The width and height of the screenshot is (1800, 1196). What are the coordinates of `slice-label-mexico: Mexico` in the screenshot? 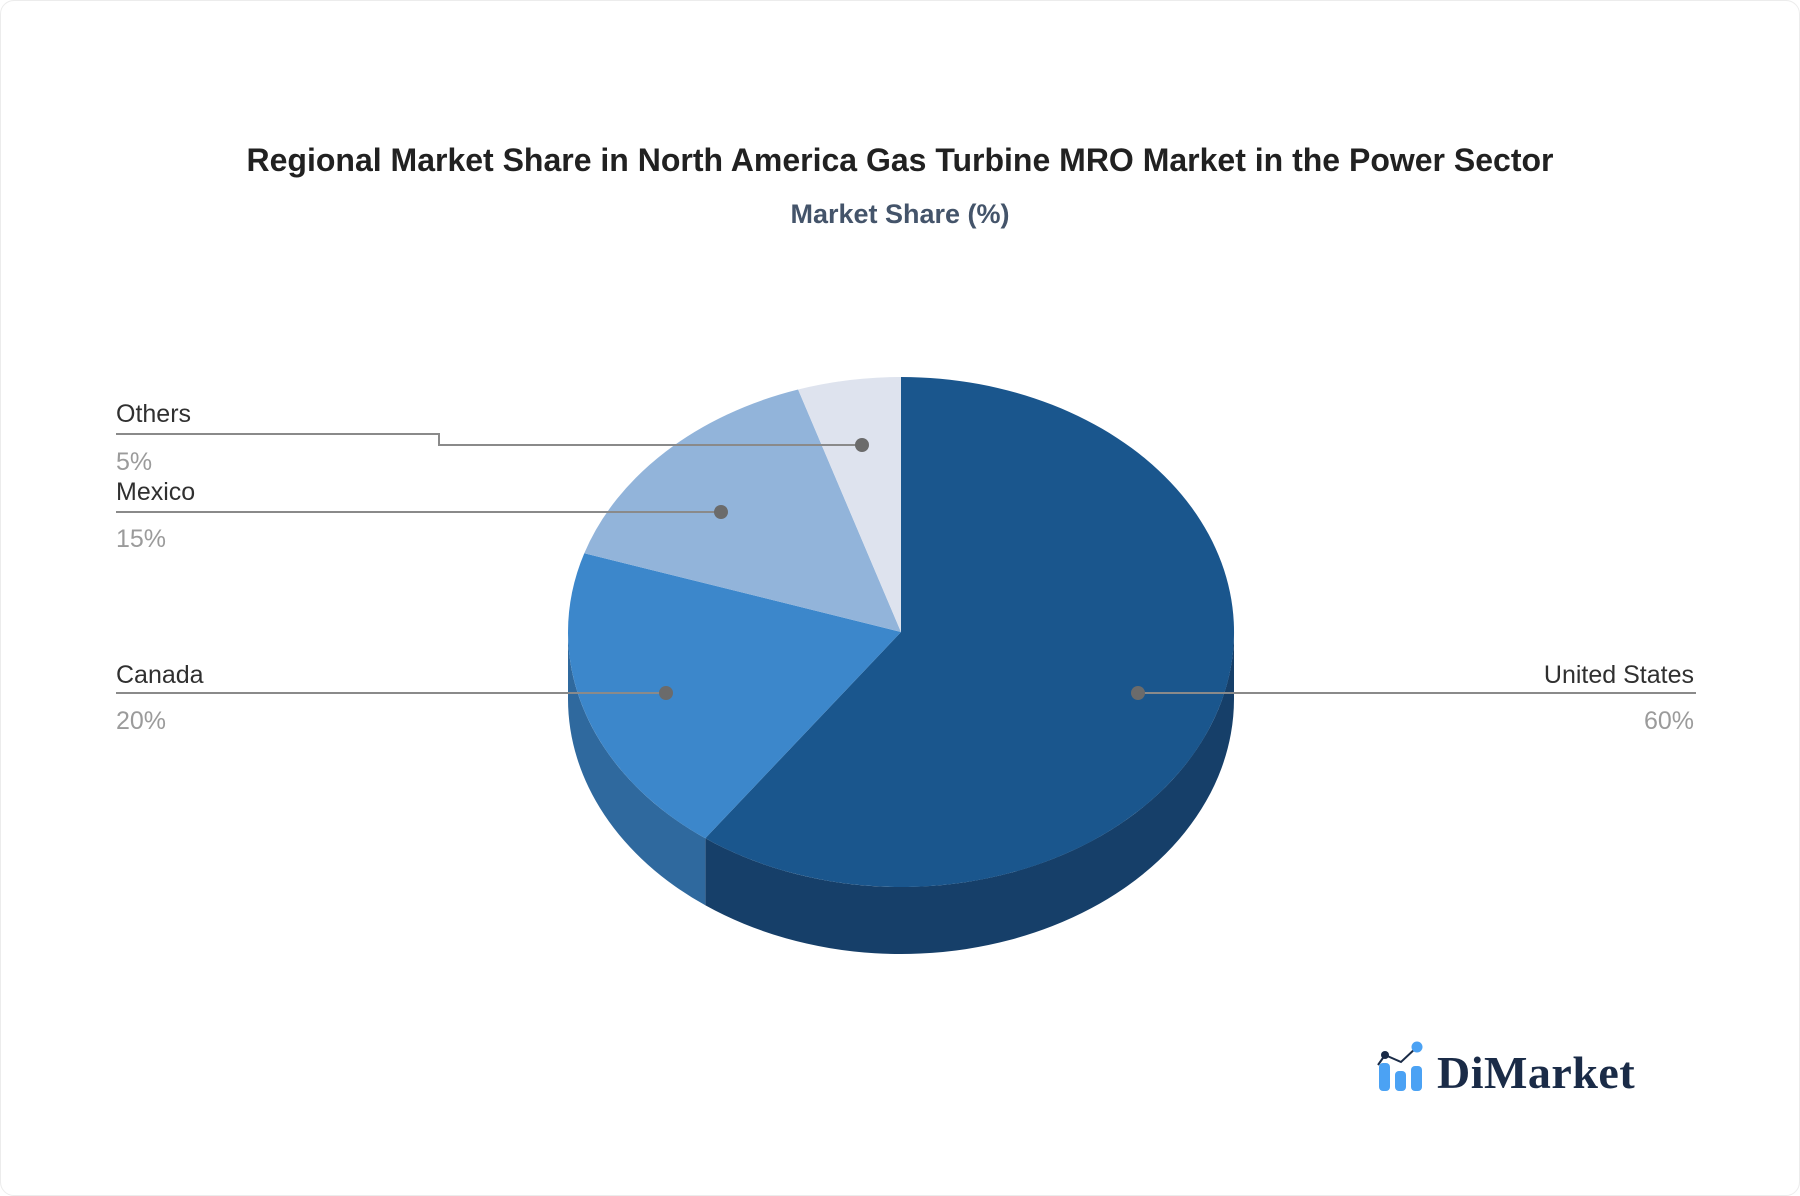 It's located at (156, 492).